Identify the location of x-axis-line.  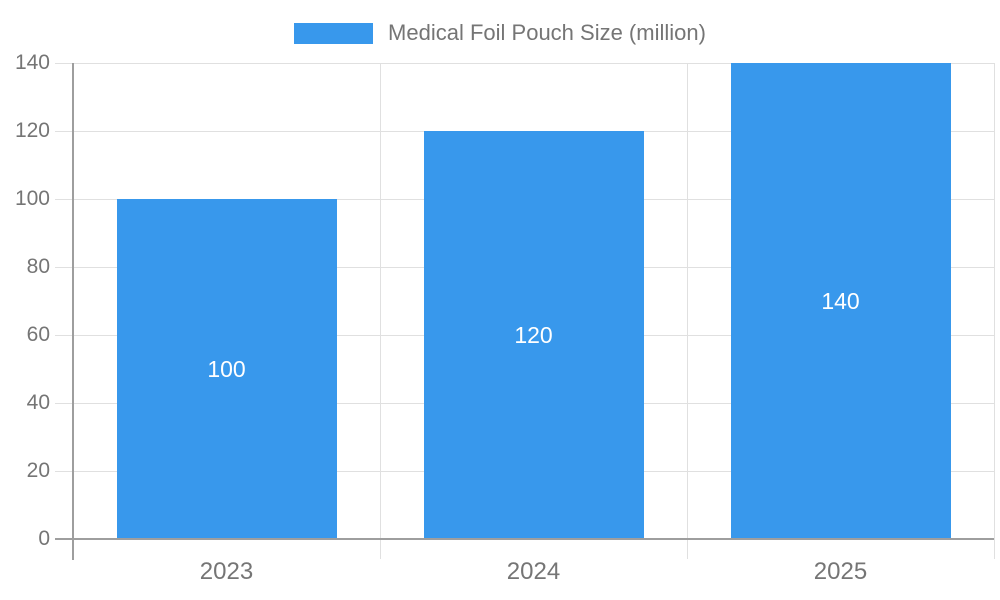
(524, 539).